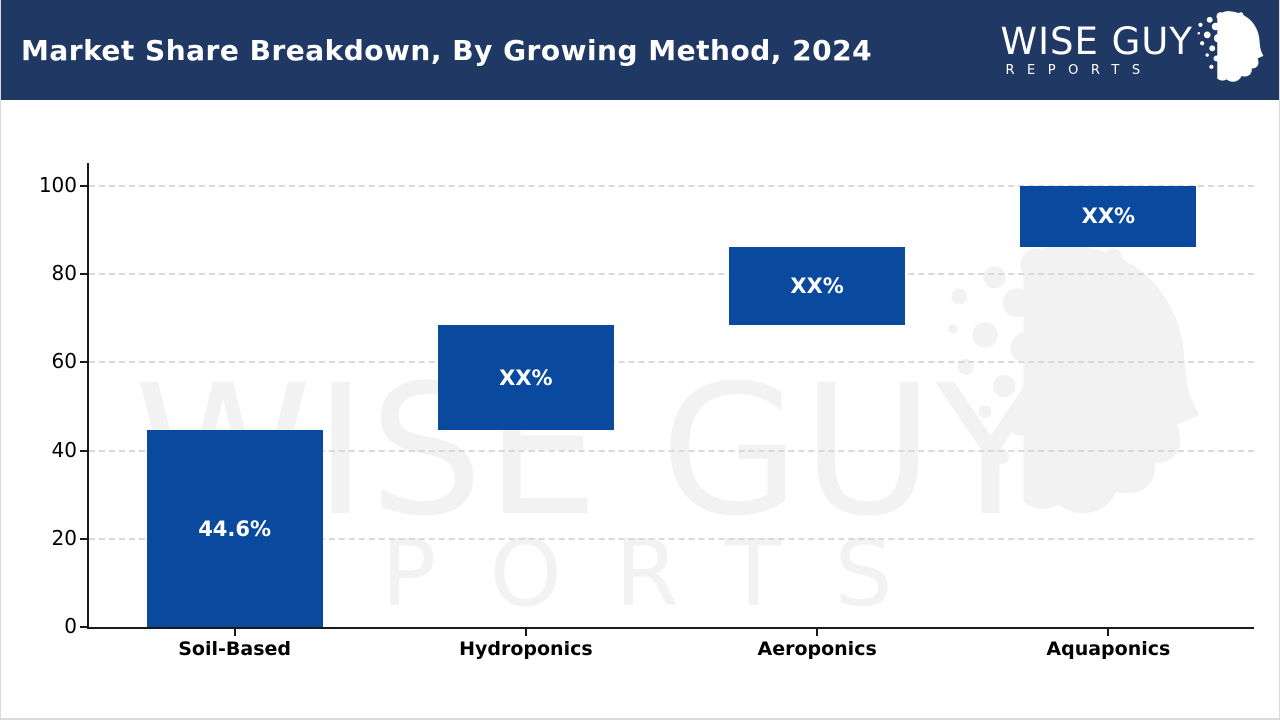  Describe the element at coordinates (64, 361) in the screenshot. I see `y-tick-label-60: 60` at that location.